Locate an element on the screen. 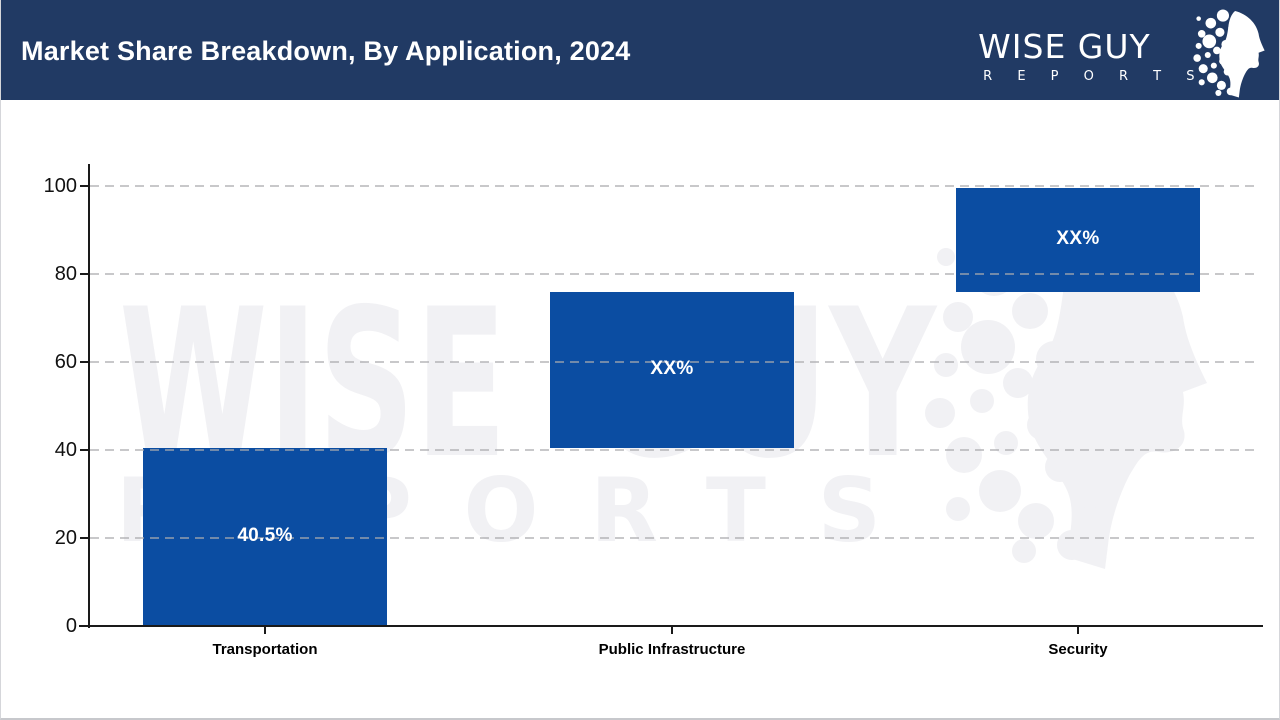 The image size is (1280, 720). wise-guy-reports-logo: WISE GUY R E P O R T S is located at coordinates (1122, 52).